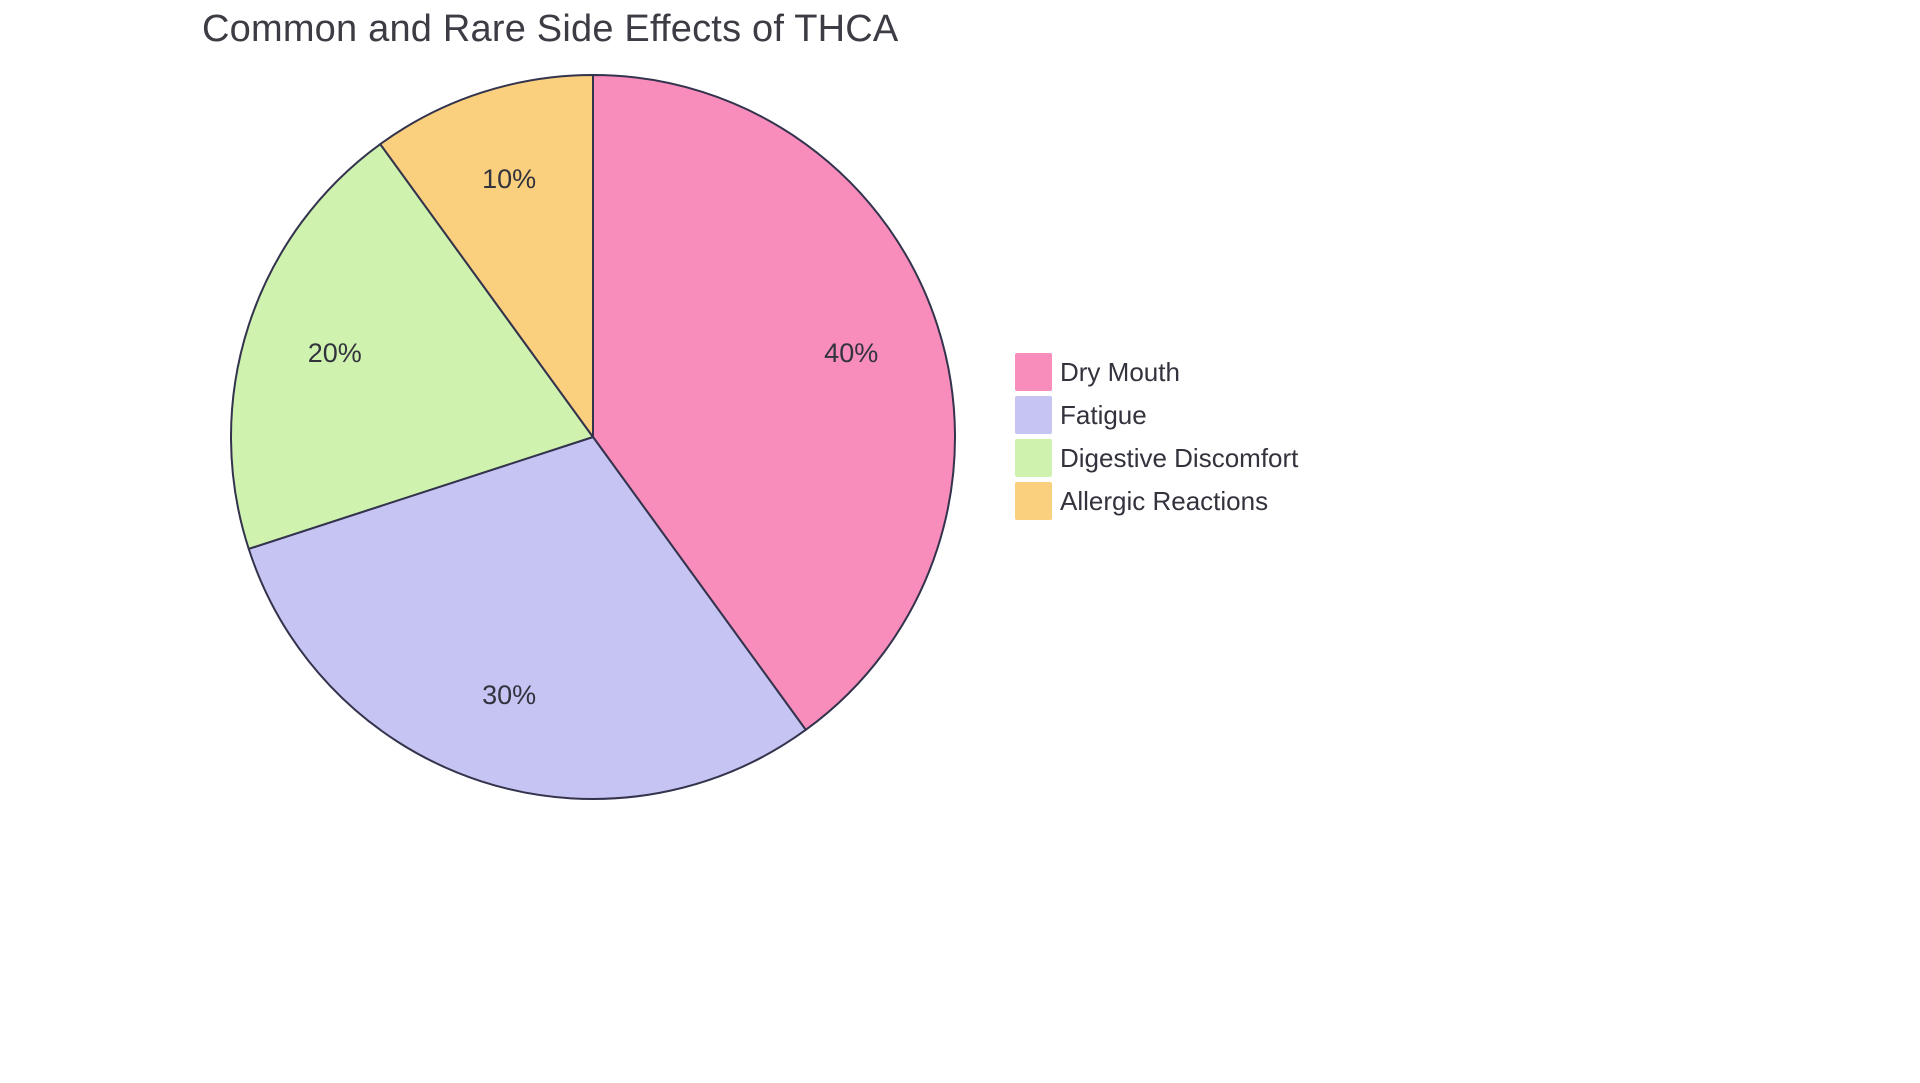 Image resolution: width=1920 pixels, height=1083 pixels. Describe the element at coordinates (509, 695) in the screenshot. I see `slice-percent-label: 30%` at that location.